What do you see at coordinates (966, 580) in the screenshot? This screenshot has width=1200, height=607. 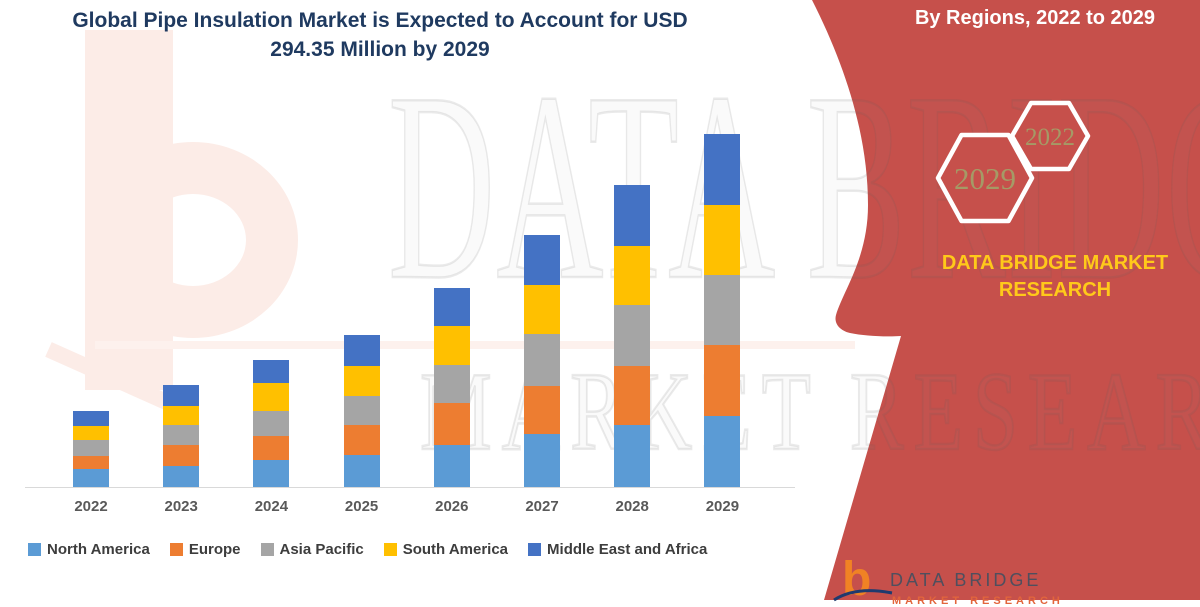 I see `footer-logo-name: DATA BRIDGE` at bounding box center [966, 580].